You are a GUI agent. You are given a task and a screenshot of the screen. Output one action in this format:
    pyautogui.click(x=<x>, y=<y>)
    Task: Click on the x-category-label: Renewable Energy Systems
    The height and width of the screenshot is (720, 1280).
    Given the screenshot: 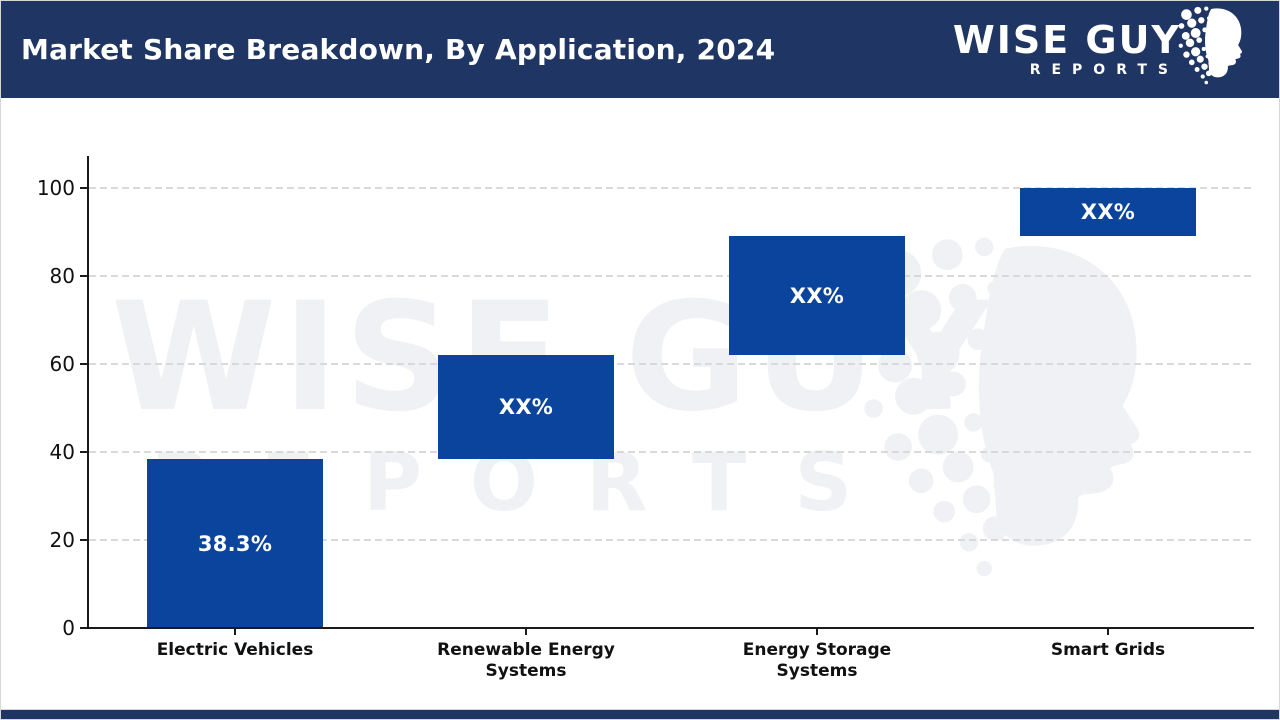 What is the action you would take?
    pyautogui.click(x=526, y=660)
    